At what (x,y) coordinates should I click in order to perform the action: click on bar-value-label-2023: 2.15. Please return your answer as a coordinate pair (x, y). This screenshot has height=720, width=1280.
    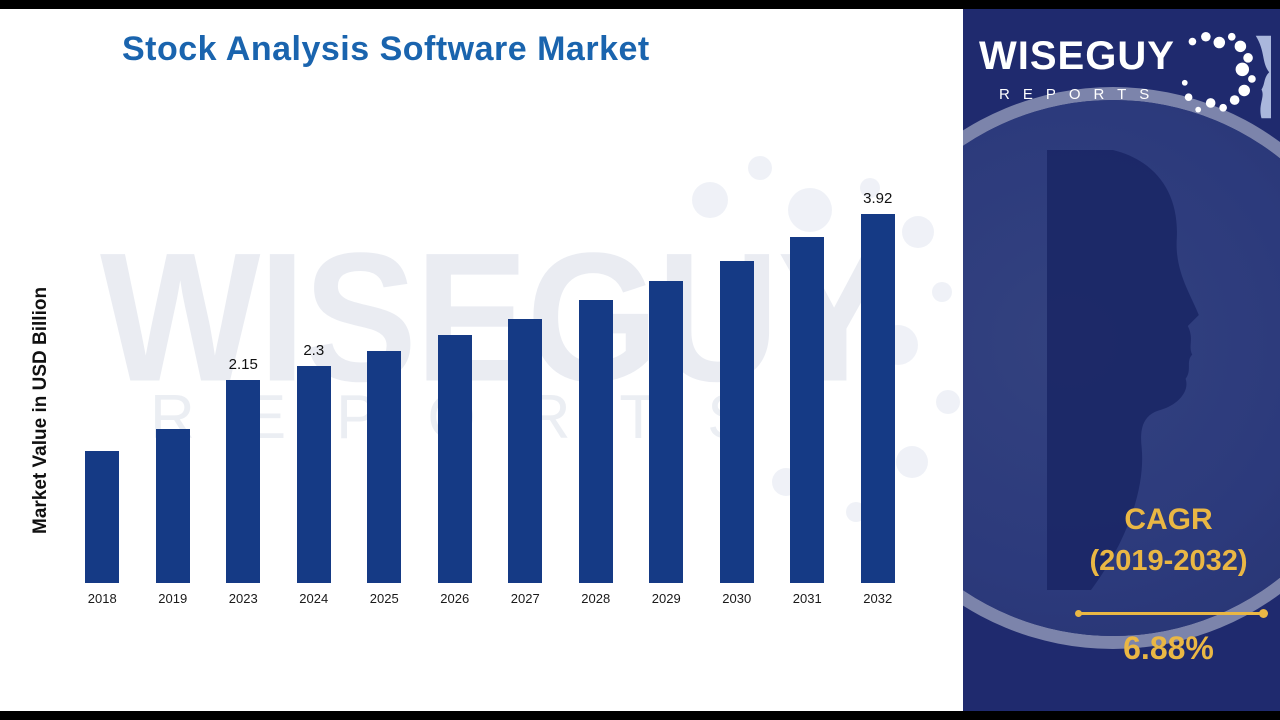
    Looking at the image, I should click on (243, 364).